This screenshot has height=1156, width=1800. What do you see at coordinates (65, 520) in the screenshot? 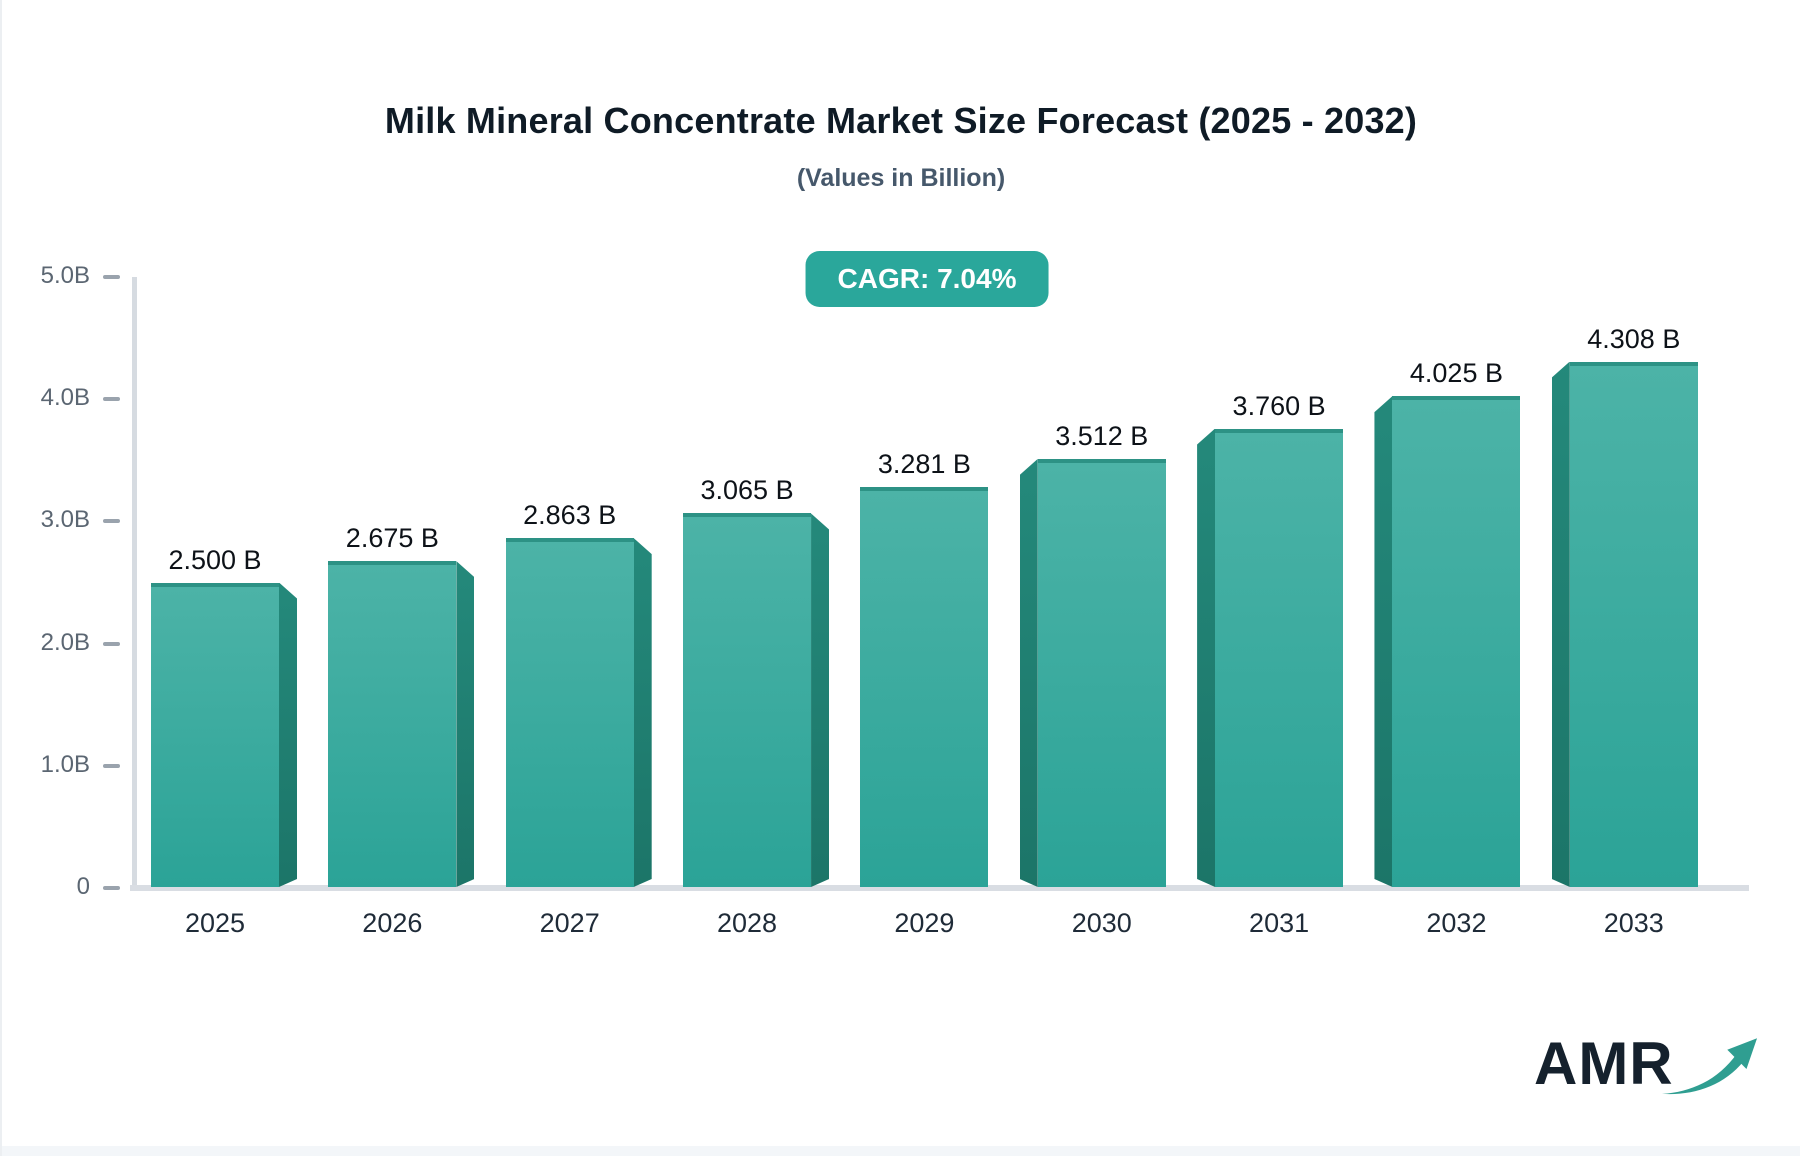
I see `y-tick-label: 3.0B` at bounding box center [65, 520].